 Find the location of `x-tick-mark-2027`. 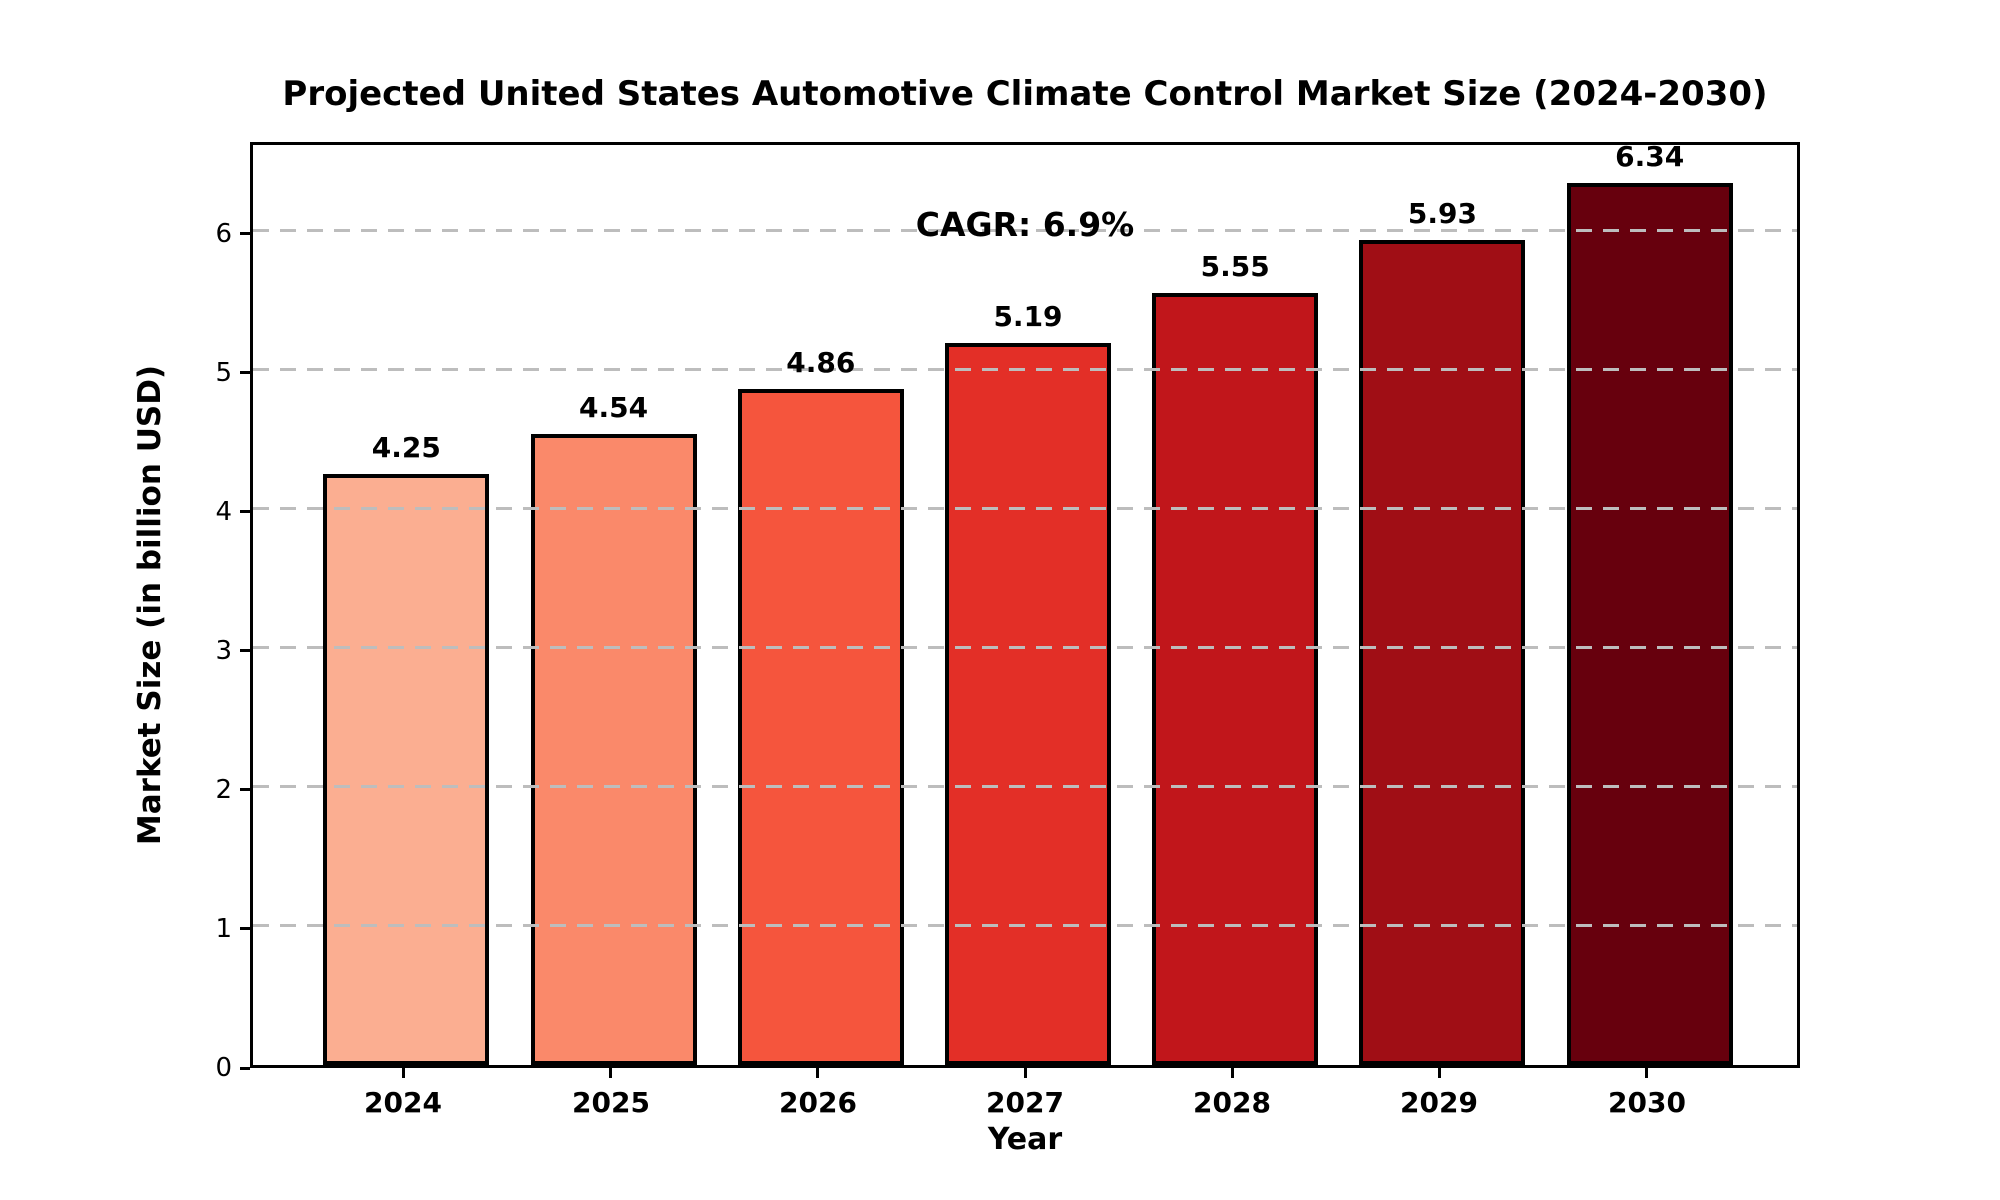

x-tick-mark-2027 is located at coordinates (1025, 1073).